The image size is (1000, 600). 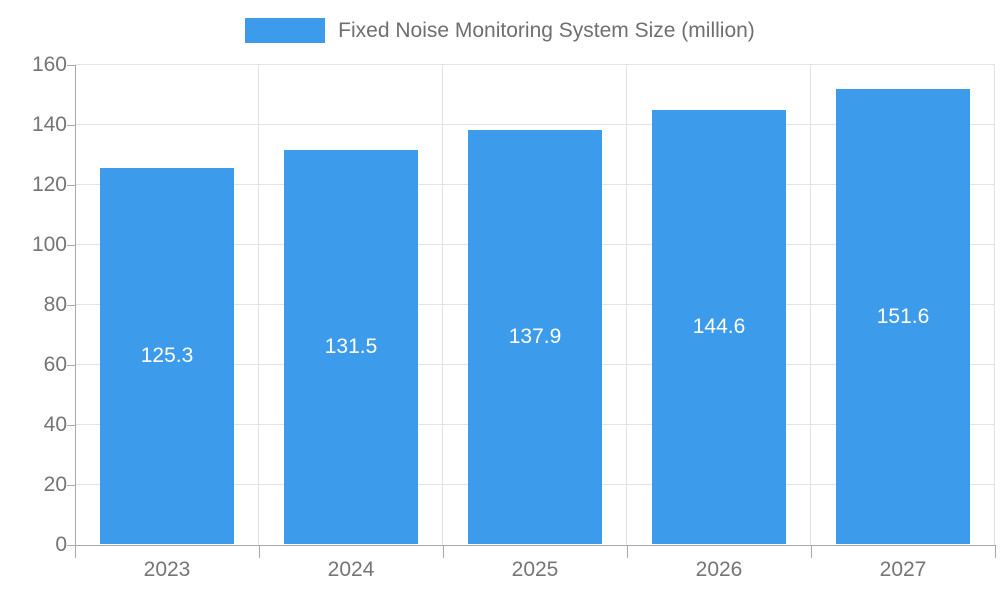 What do you see at coordinates (535, 569) in the screenshot?
I see `x-tick-label-2025: 2025` at bounding box center [535, 569].